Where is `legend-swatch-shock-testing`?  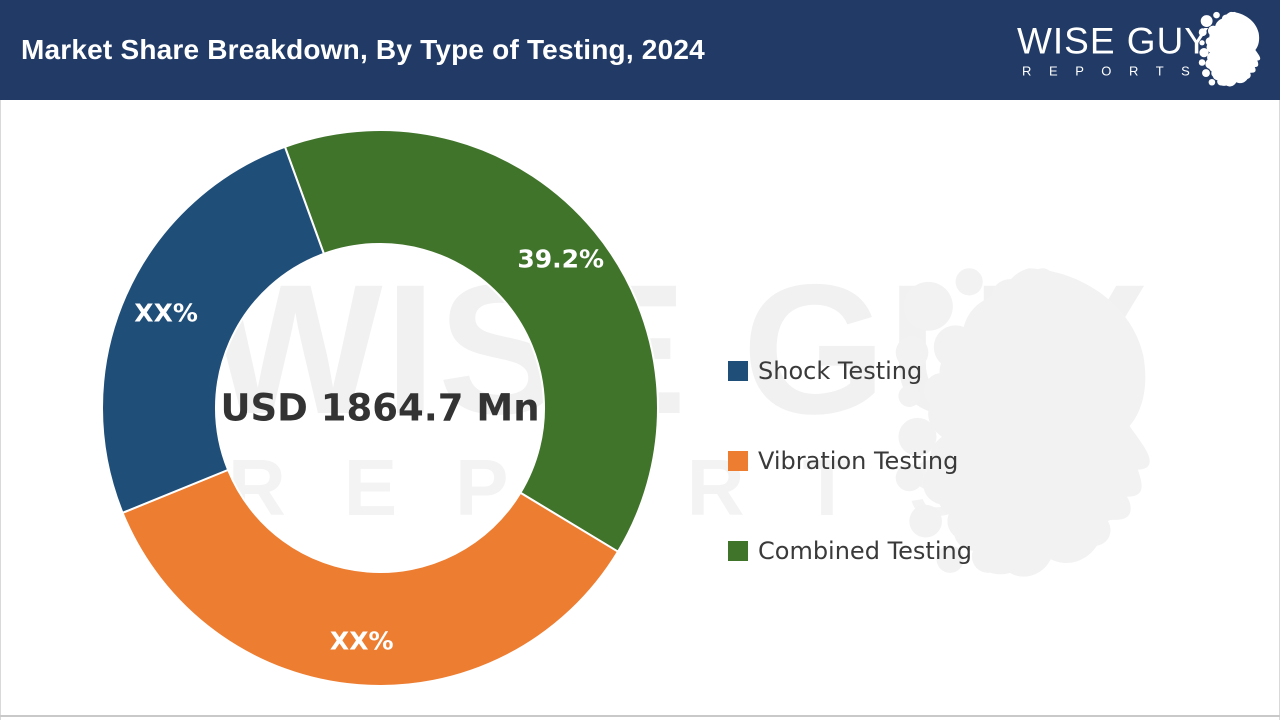
legend-swatch-shock-testing is located at coordinates (738, 371).